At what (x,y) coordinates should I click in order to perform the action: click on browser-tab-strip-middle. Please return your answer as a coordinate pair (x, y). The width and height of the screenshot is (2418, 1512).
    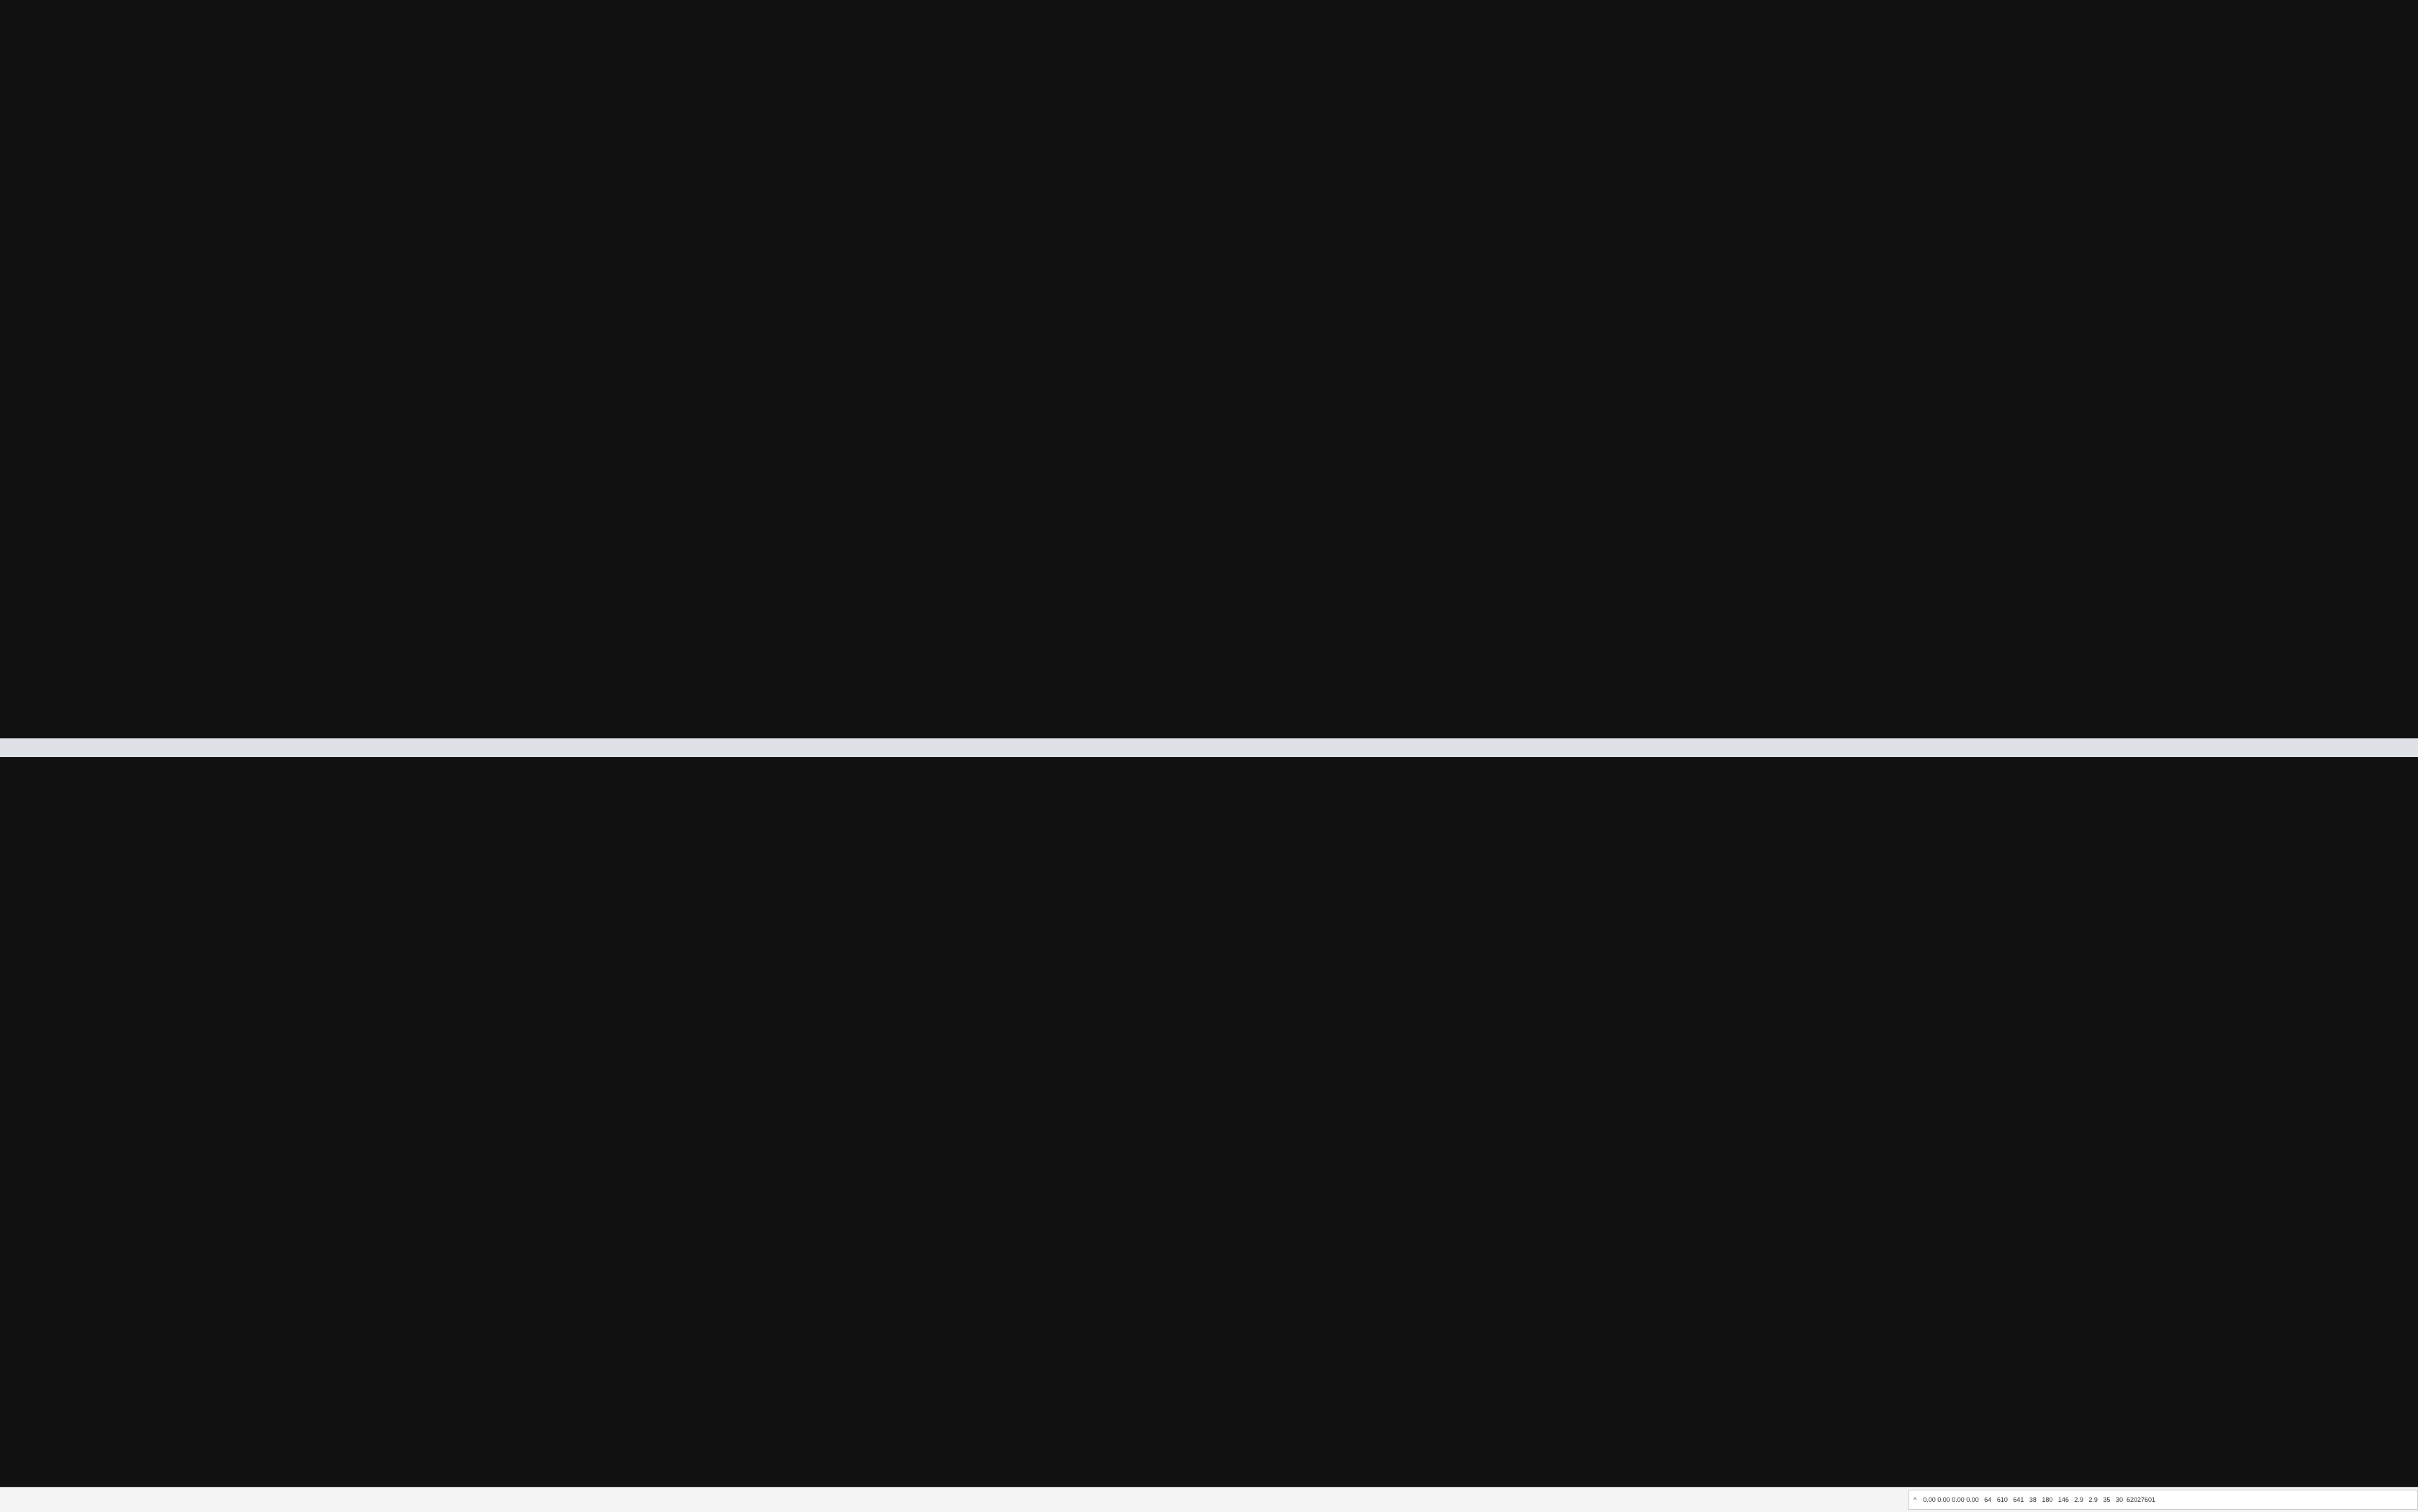
    Looking at the image, I should click on (1209, 747).